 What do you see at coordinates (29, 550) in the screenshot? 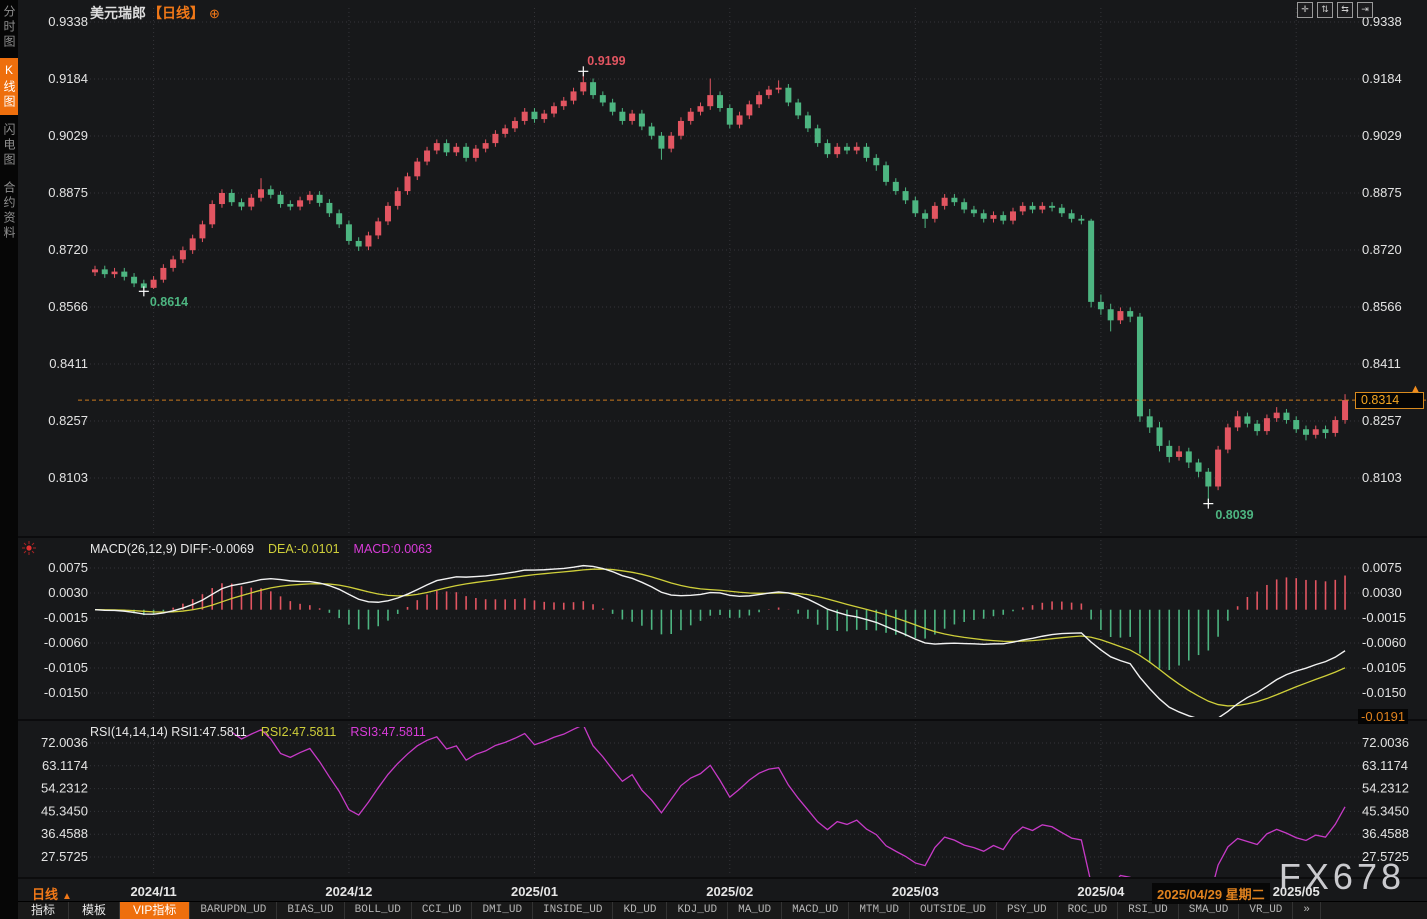
I see `alert-dot-icon` at bounding box center [29, 550].